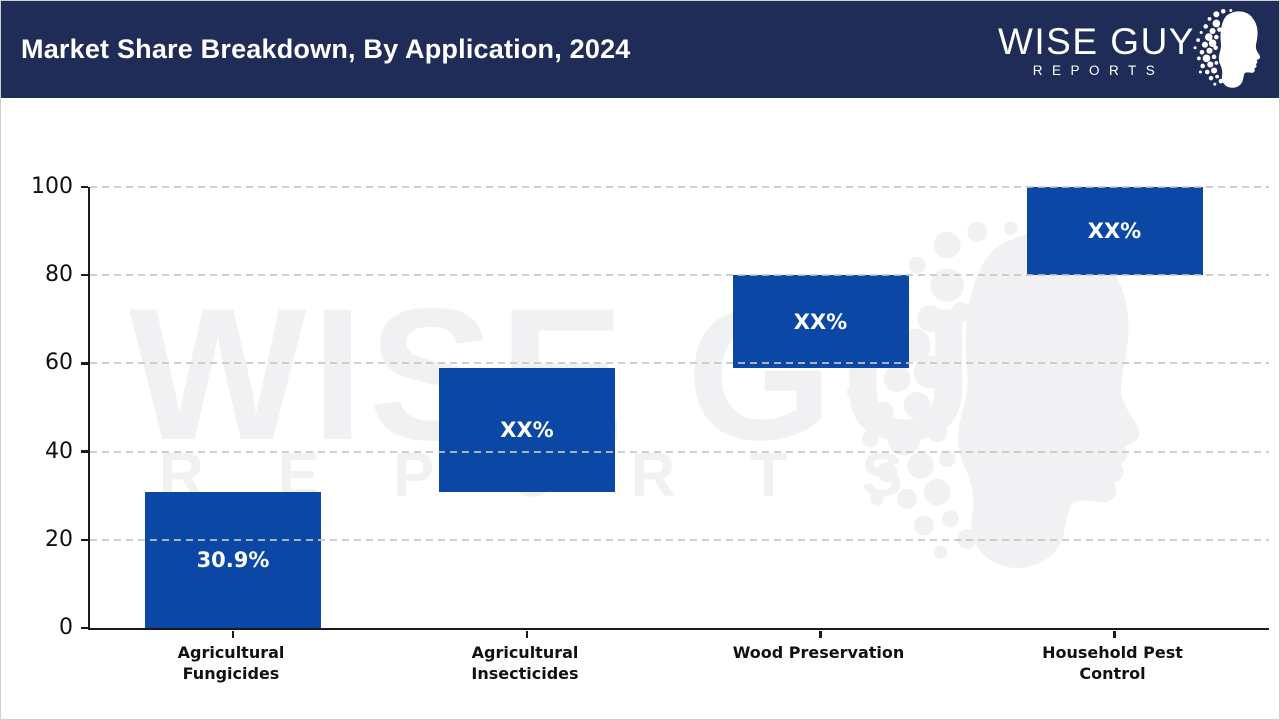 The height and width of the screenshot is (720, 1280). I want to click on x-axis-label-wood-preservation: Wood Preservation, so click(818, 652).